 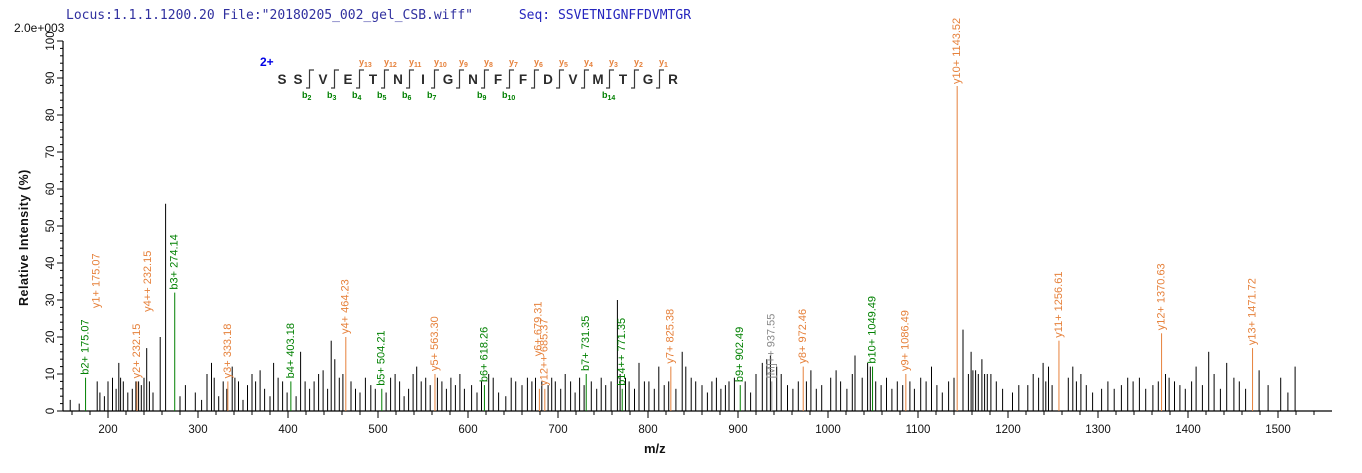 I want to click on residue-letter: R, so click(x=673, y=79).